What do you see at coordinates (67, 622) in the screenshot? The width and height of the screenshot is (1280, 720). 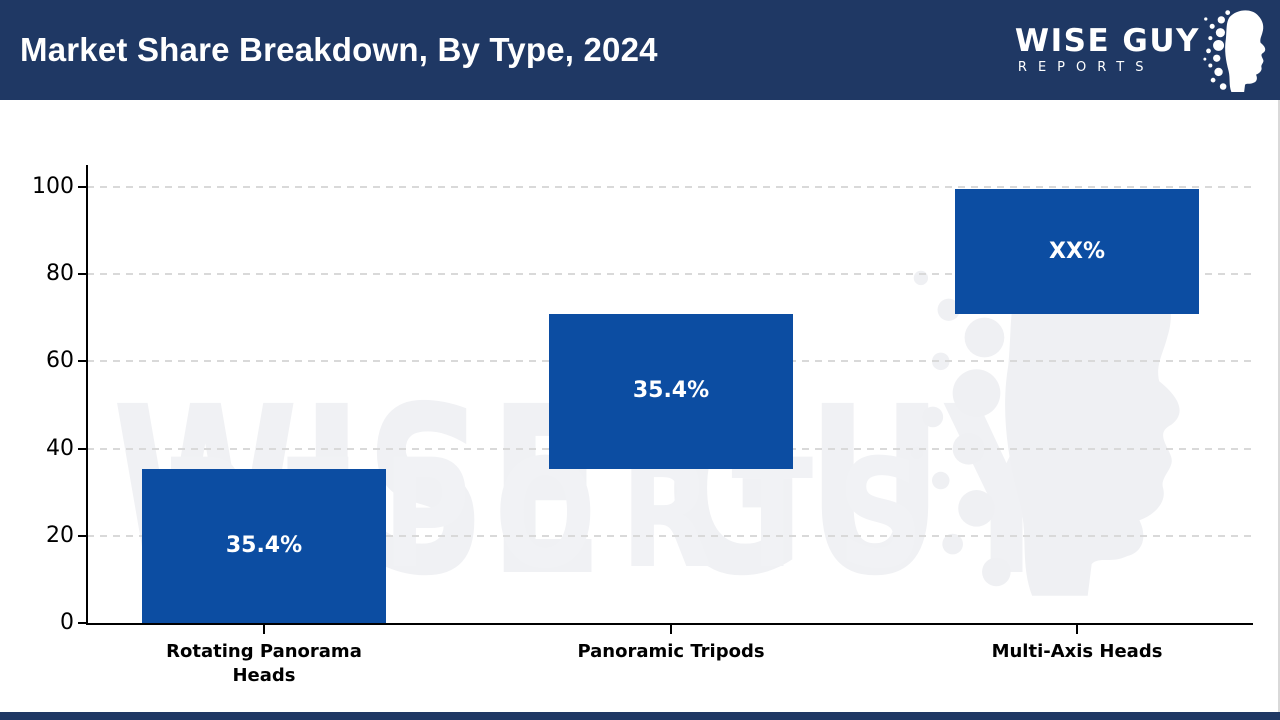 I see `y-tick-label: 0` at bounding box center [67, 622].